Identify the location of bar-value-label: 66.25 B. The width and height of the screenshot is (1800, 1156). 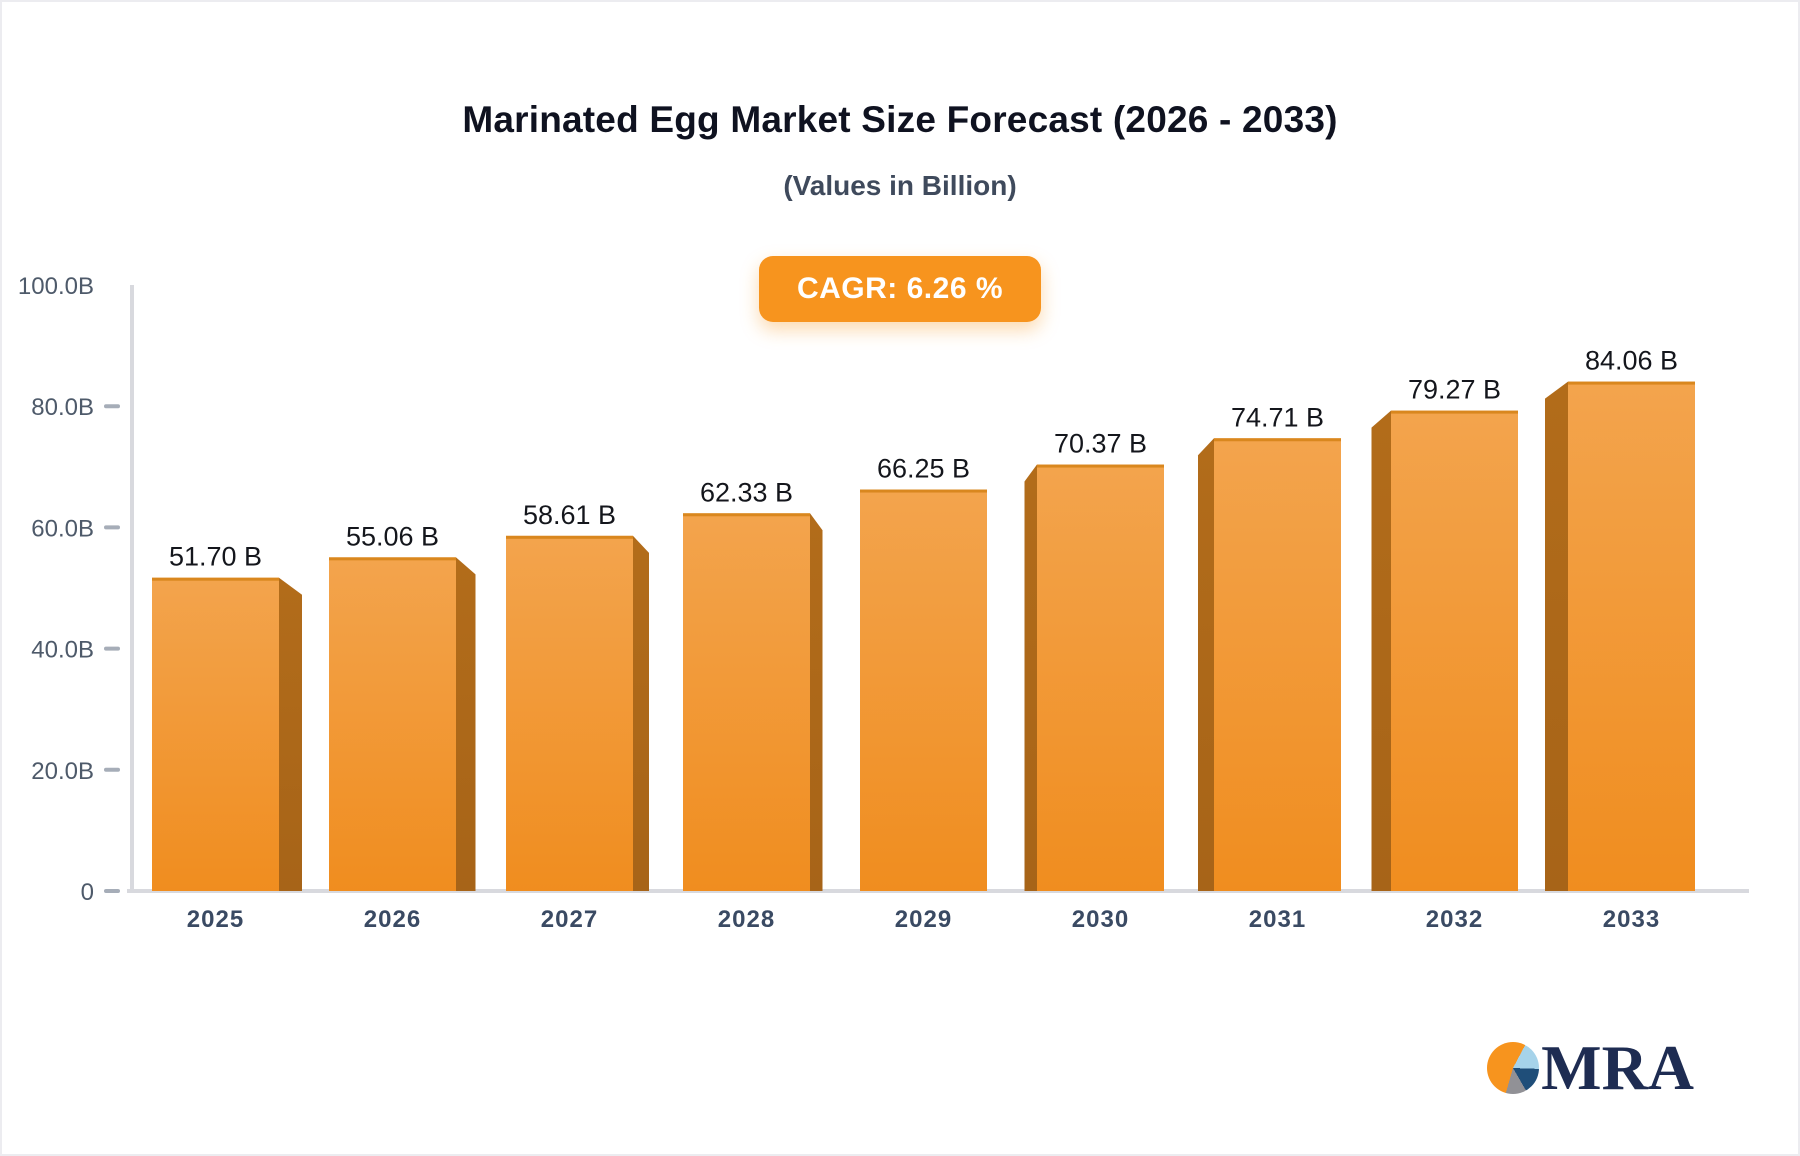
(923, 469).